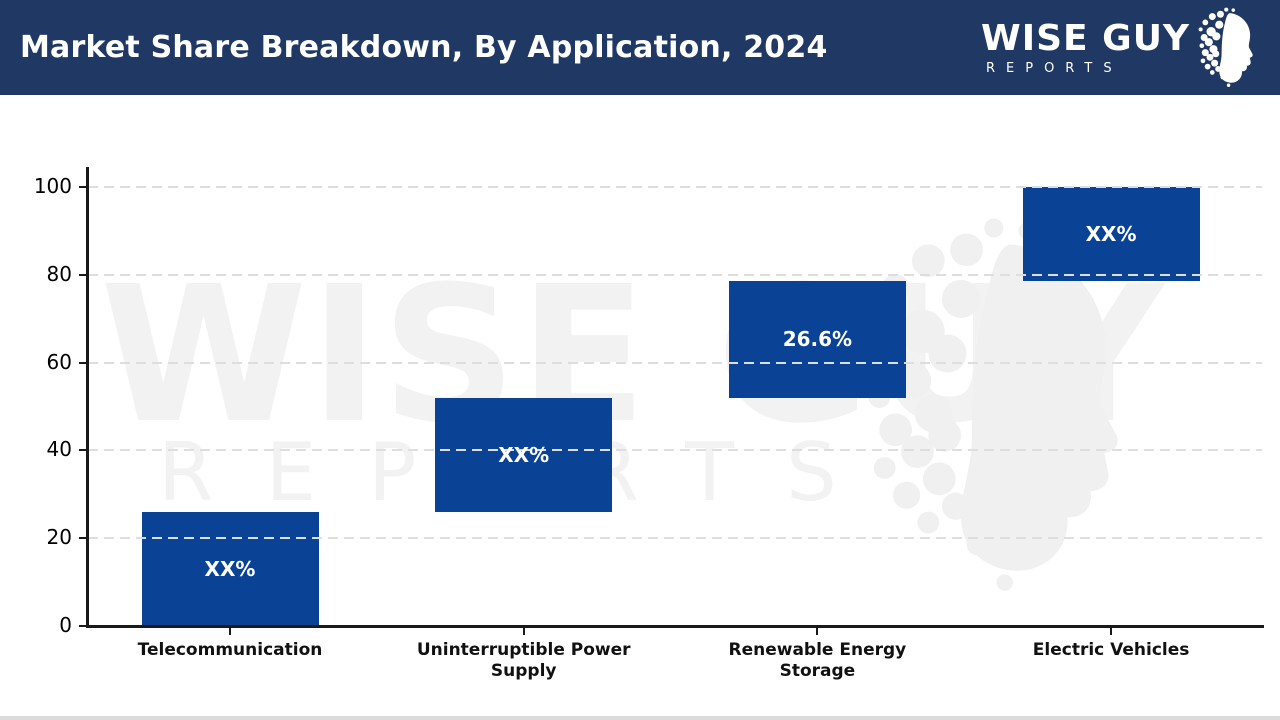 The height and width of the screenshot is (720, 1280). Describe the element at coordinates (817, 660) in the screenshot. I see `x-category-label-2: Renewable Energy Storage` at that location.